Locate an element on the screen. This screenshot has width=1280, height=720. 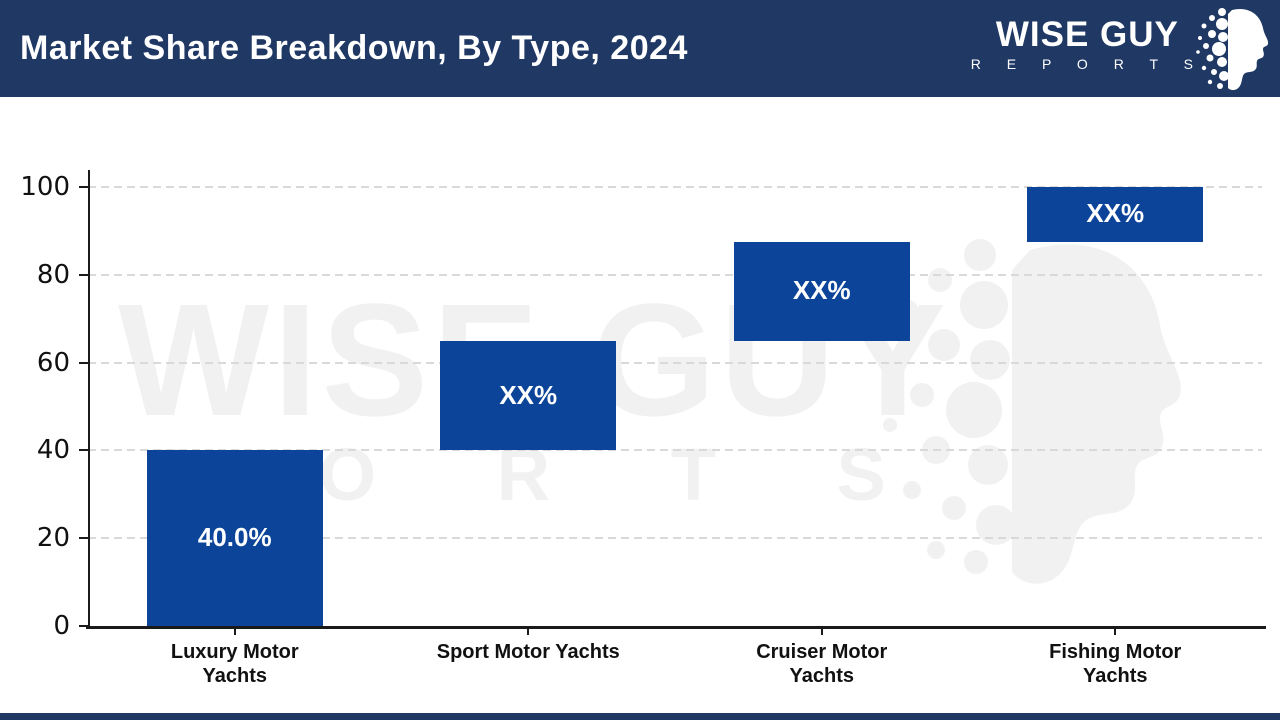
x-category-label-line: Sport Motor Yachts is located at coordinates (528, 652).